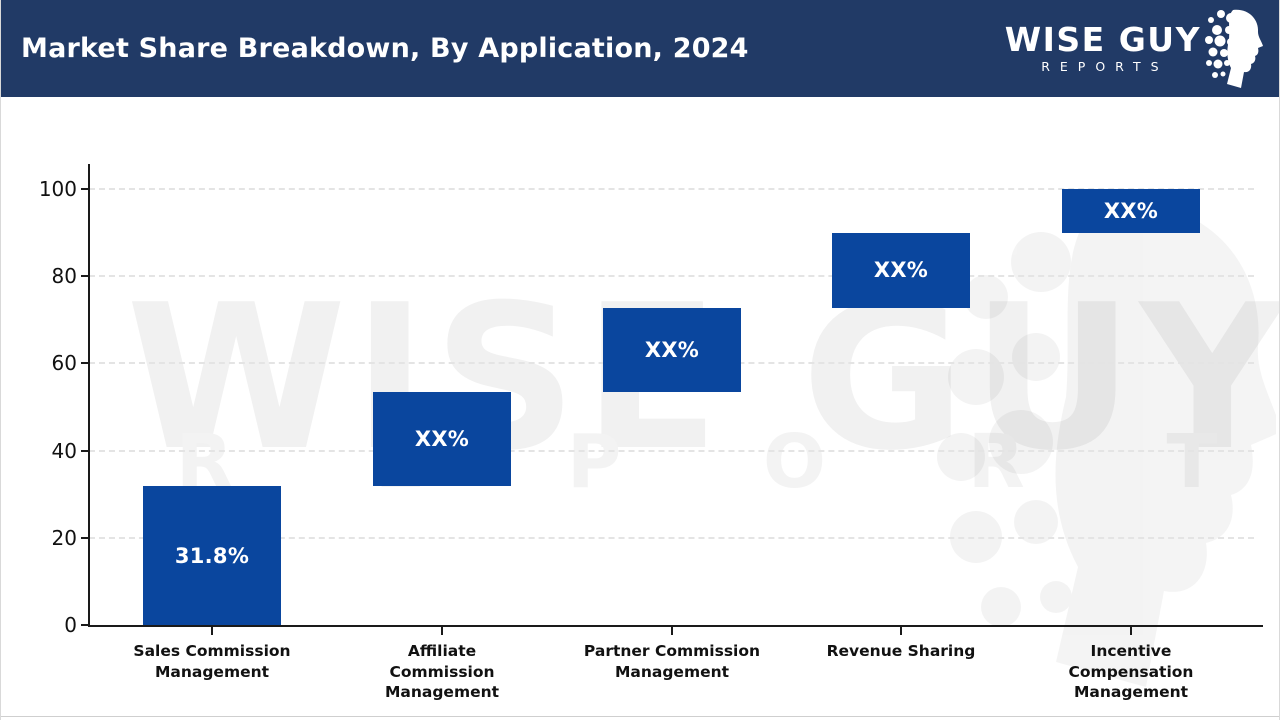  I want to click on bar-segment: 31.8%, so click(212, 555).